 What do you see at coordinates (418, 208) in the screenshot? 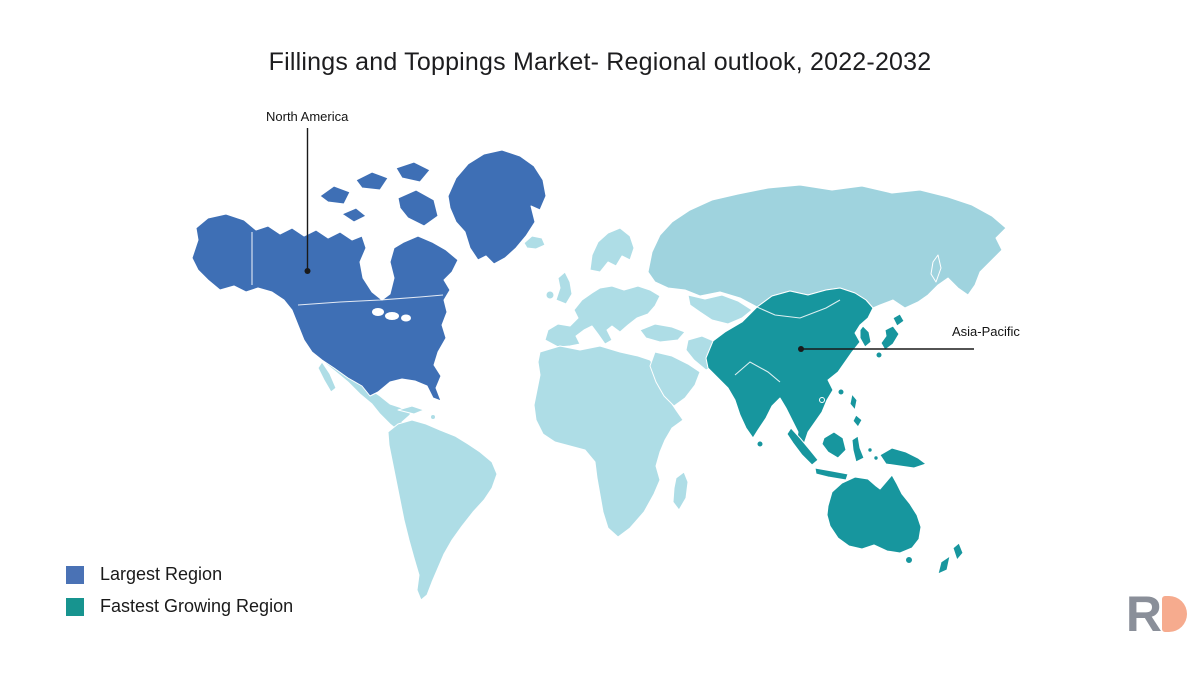
I see `region-baffin-island` at bounding box center [418, 208].